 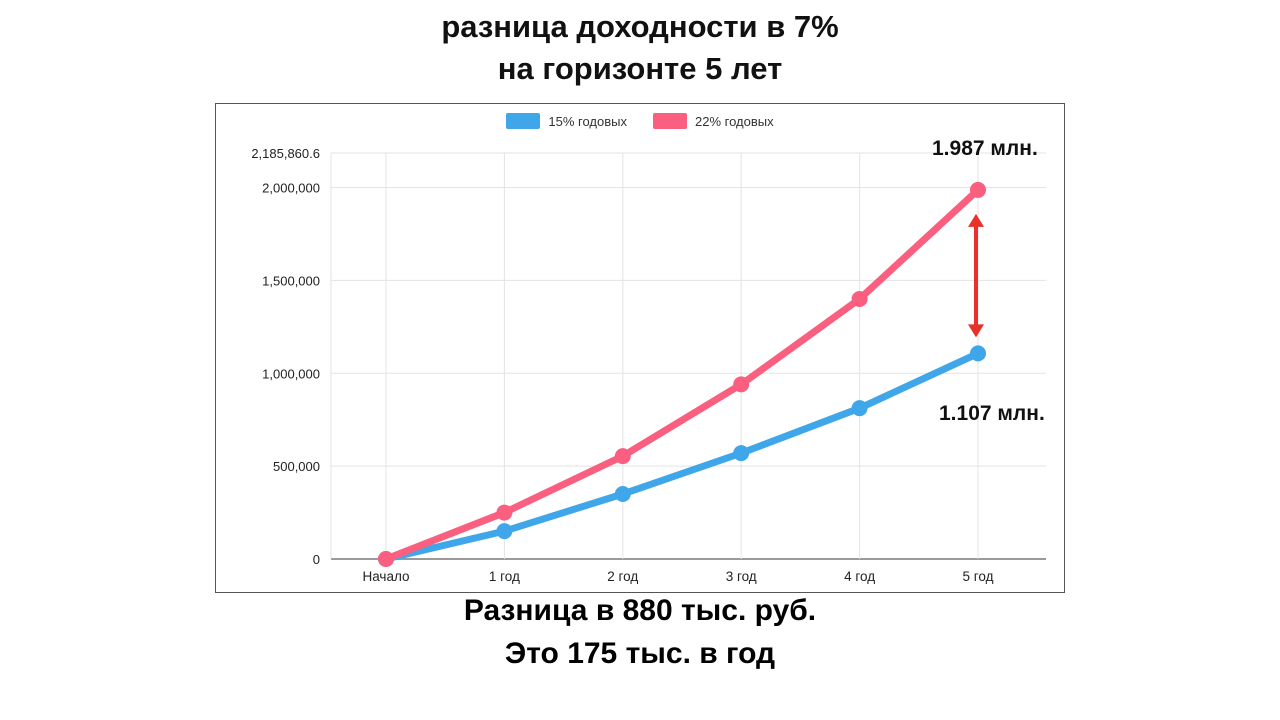 I want to click on svg-text: 2,000,000, so click(x=291, y=188).